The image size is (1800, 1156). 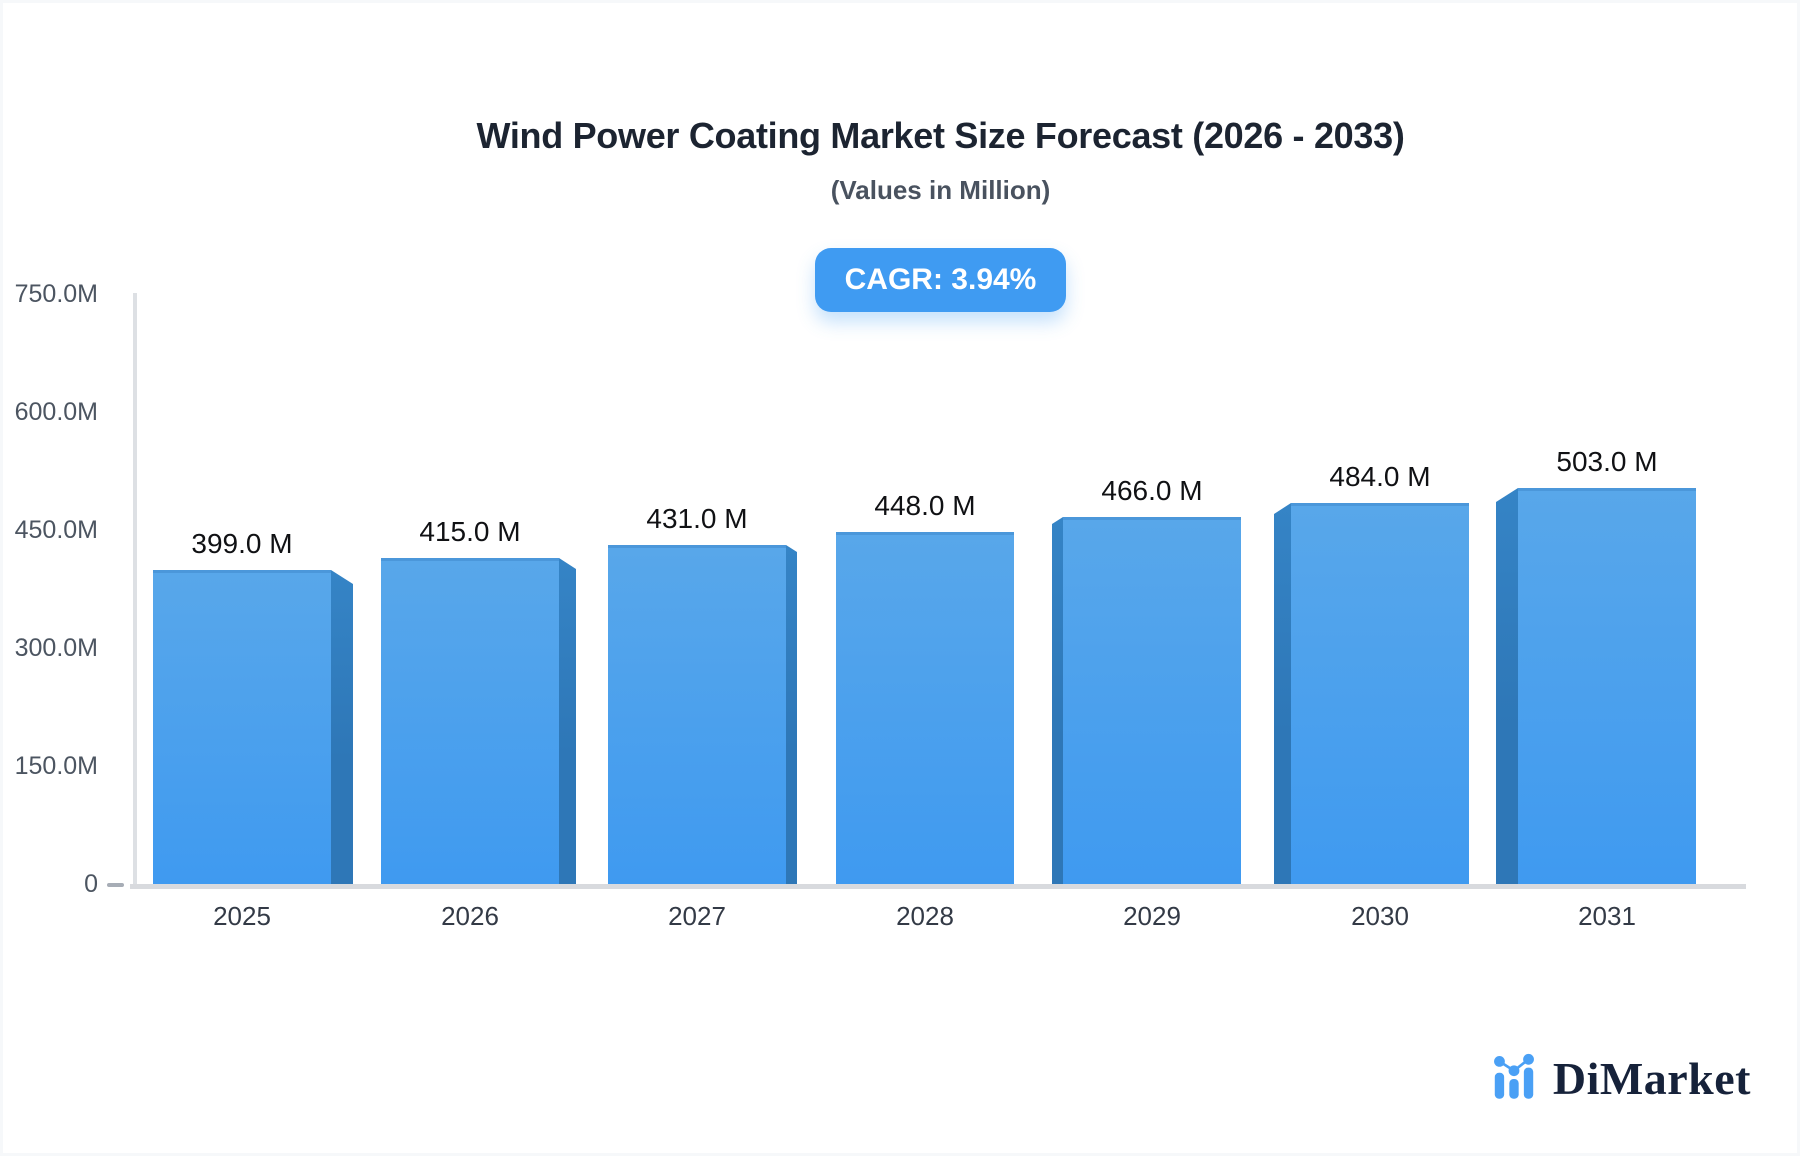 What do you see at coordinates (925, 505) in the screenshot?
I see `bar-value-label: 448.0 M` at bounding box center [925, 505].